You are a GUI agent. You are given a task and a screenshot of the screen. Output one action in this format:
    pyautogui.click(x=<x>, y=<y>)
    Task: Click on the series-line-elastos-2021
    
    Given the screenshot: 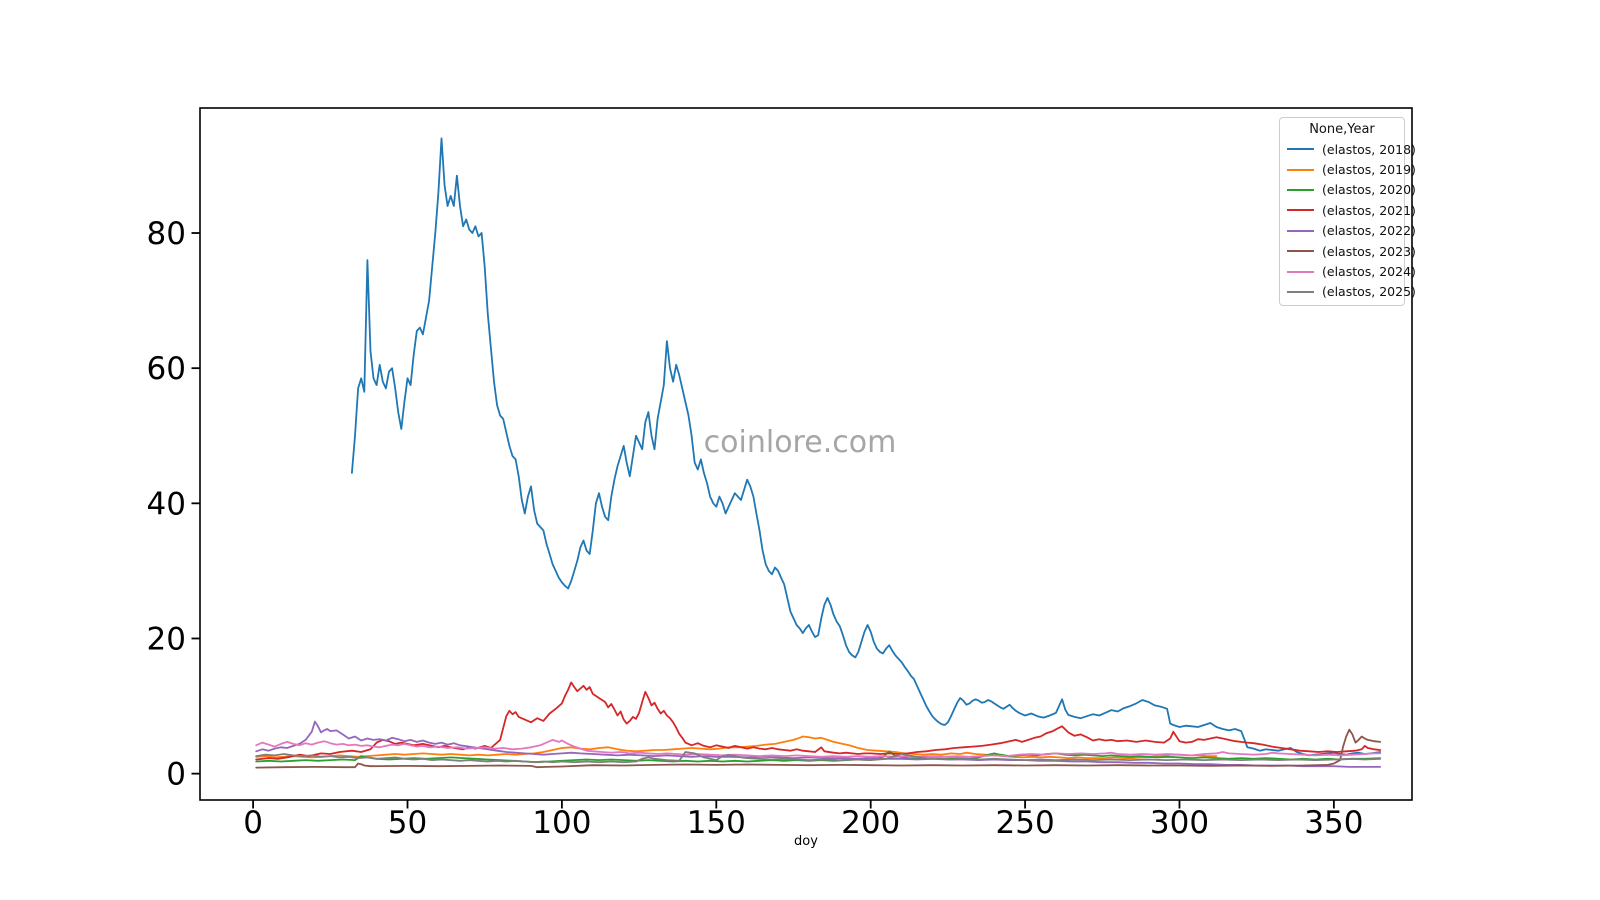 What is the action you would take?
    pyautogui.click(x=818, y=721)
    